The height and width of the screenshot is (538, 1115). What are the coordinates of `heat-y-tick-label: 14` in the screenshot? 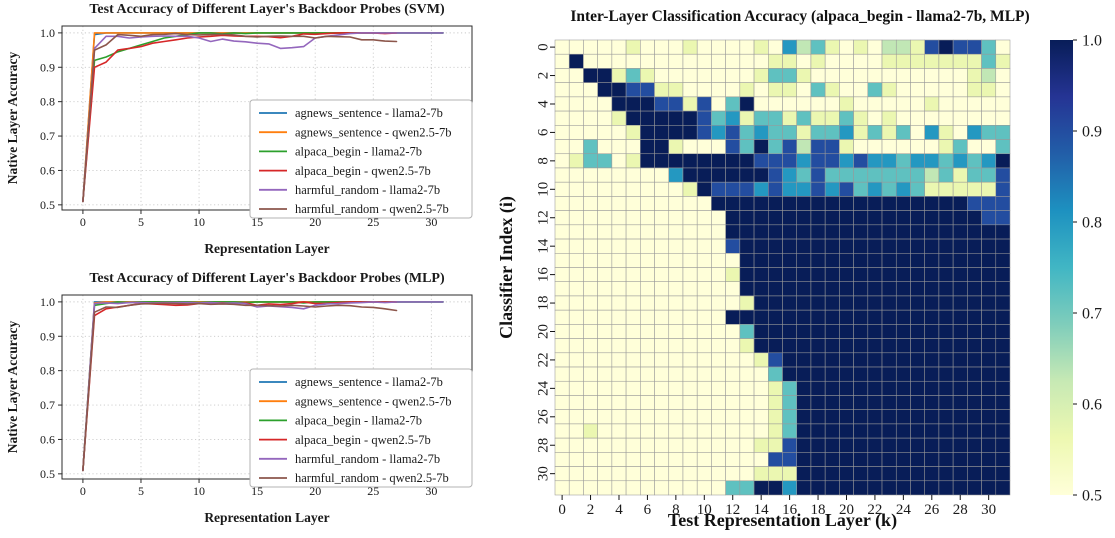 It's located at (543, 246).